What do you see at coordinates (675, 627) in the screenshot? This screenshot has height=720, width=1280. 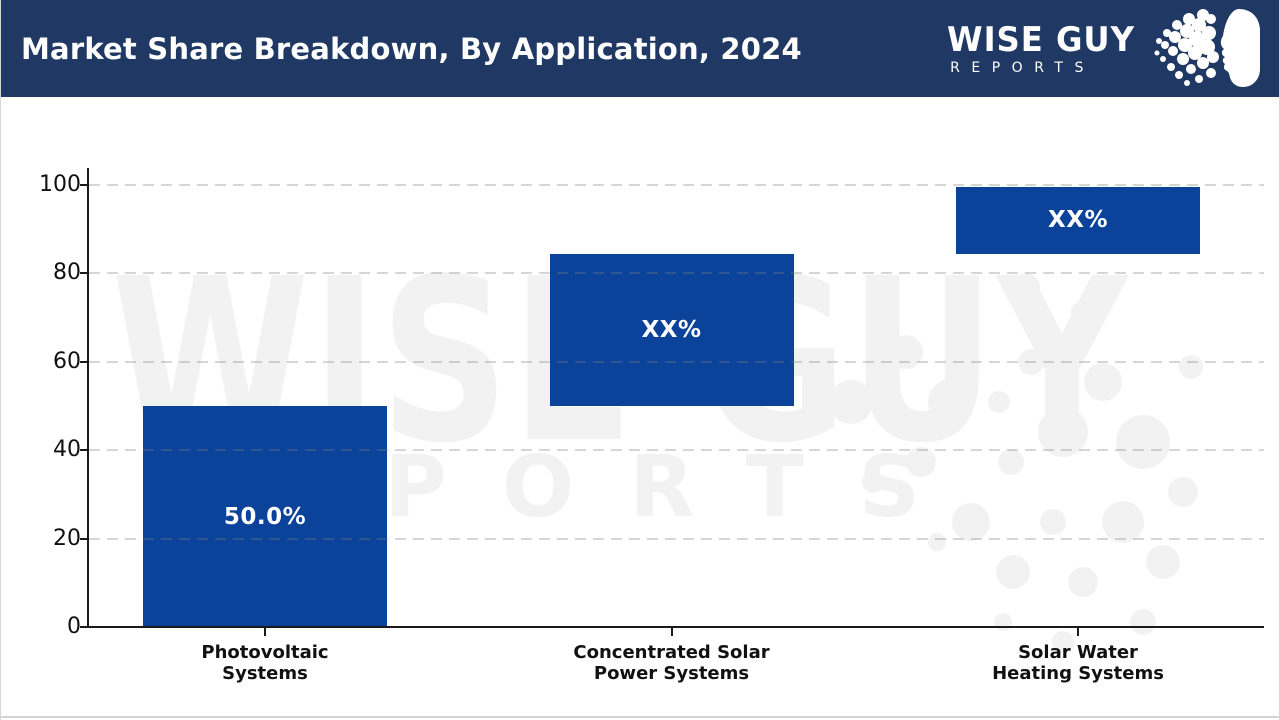 I see `x-axis-line` at bounding box center [675, 627].